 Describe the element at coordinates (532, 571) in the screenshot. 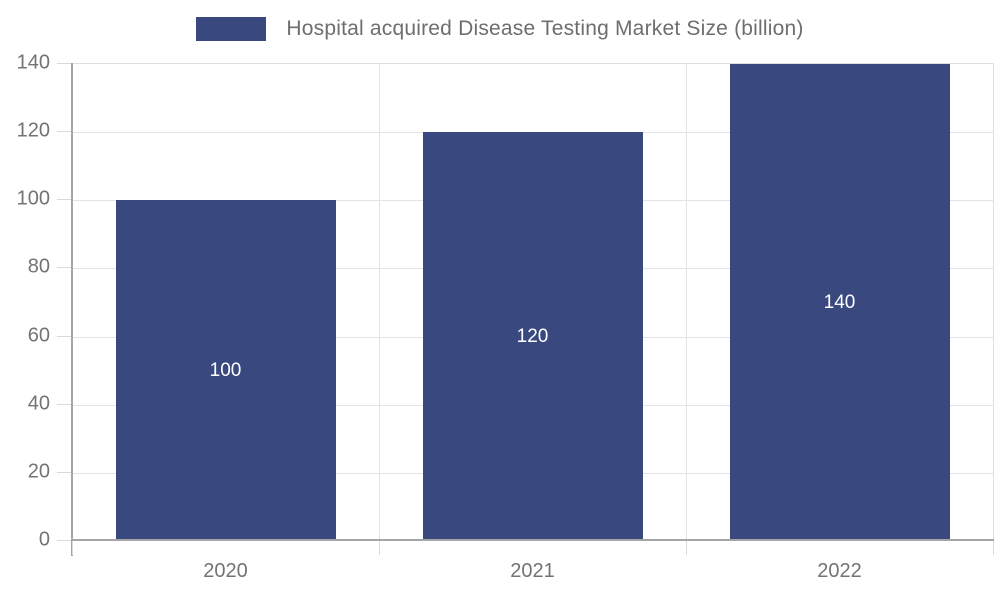

I see `x-tick-label-2021: 2021` at that location.